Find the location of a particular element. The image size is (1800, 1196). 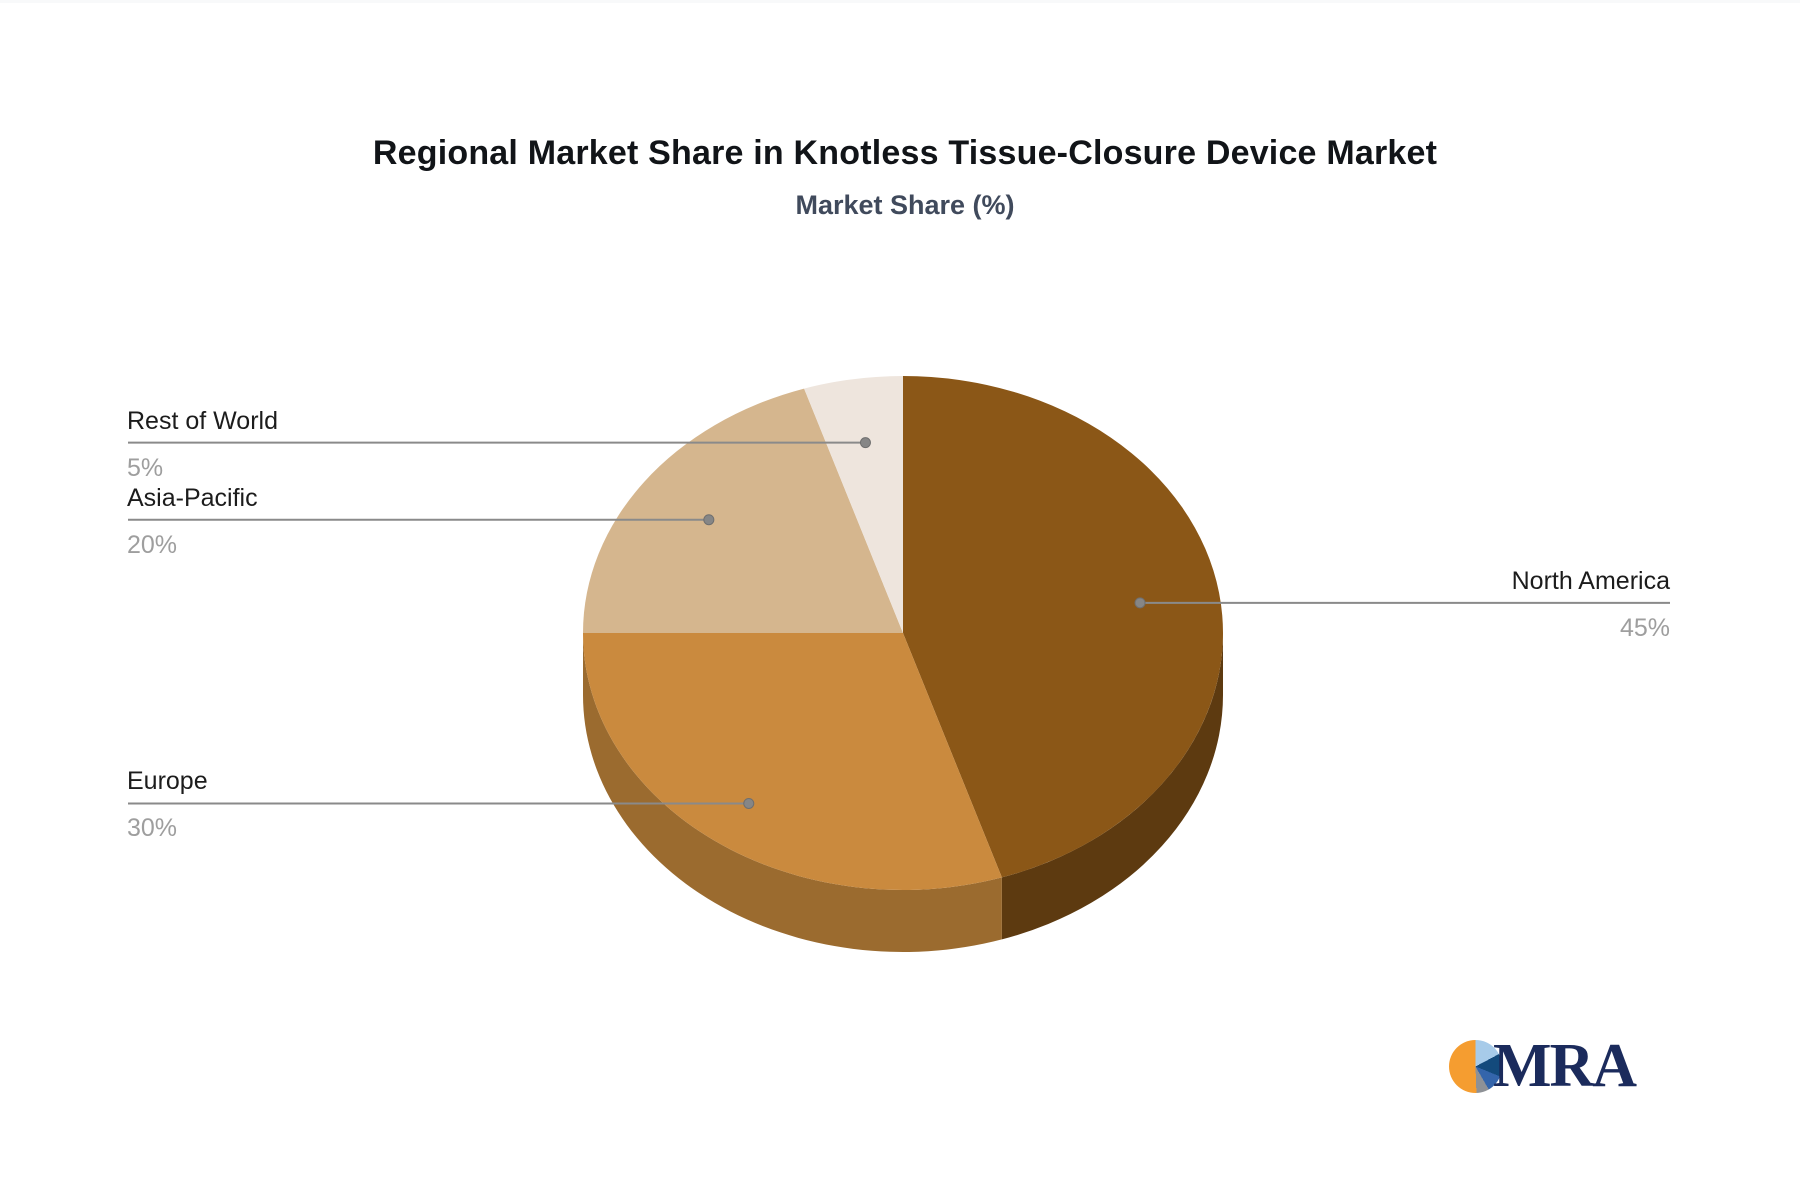

pie-slice-europe is located at coordinates (792, 761).